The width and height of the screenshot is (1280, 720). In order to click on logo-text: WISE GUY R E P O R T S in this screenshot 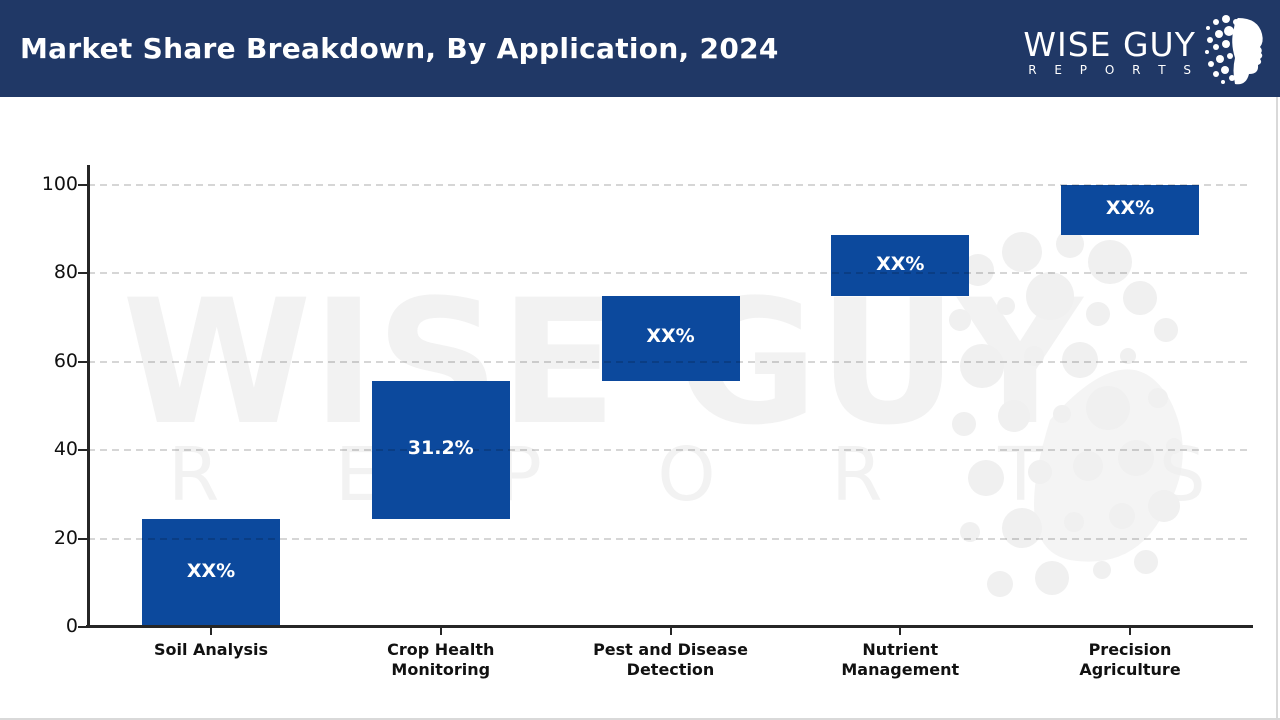, I will do `click(1109, 50)`.